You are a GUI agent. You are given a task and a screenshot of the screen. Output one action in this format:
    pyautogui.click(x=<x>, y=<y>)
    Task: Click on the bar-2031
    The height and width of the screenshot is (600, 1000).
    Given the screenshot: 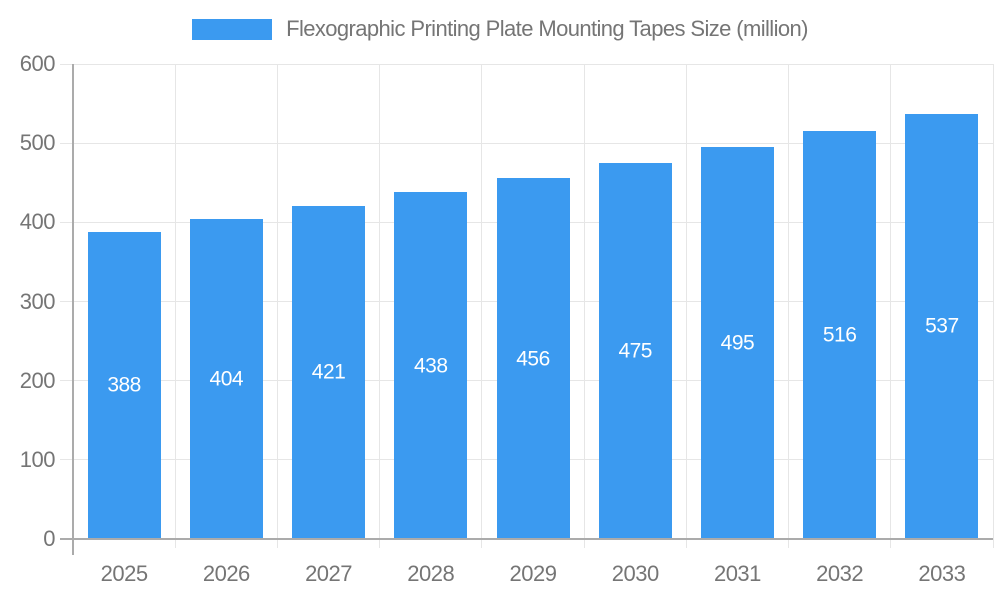 What is the action you would take?
    pyautogui.click(x=737, y=342)
    